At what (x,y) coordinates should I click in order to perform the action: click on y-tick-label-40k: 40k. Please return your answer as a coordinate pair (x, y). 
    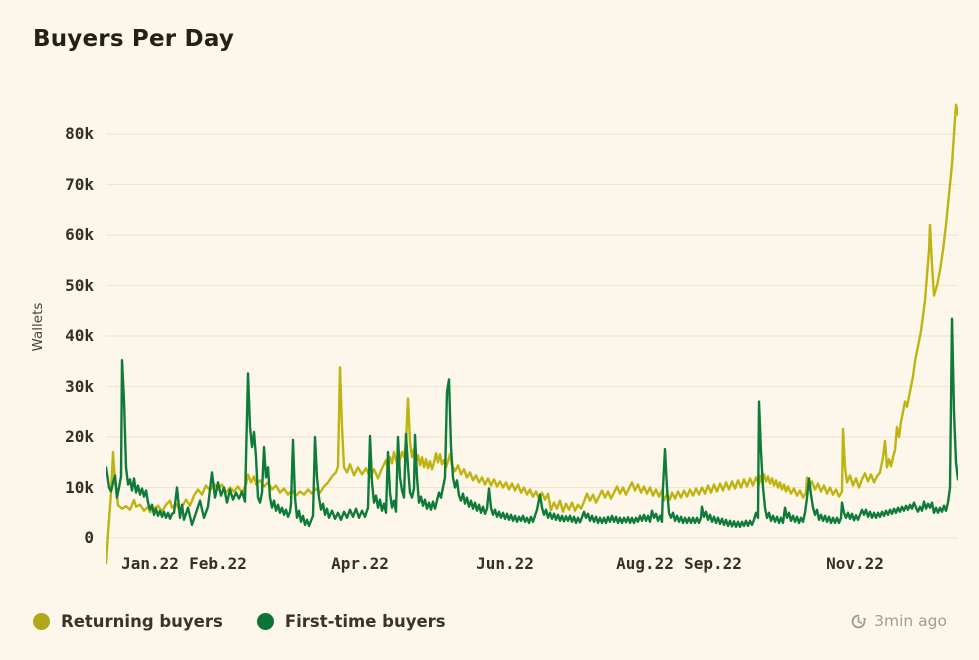
    Looking at the image, I should click on (79, 335).